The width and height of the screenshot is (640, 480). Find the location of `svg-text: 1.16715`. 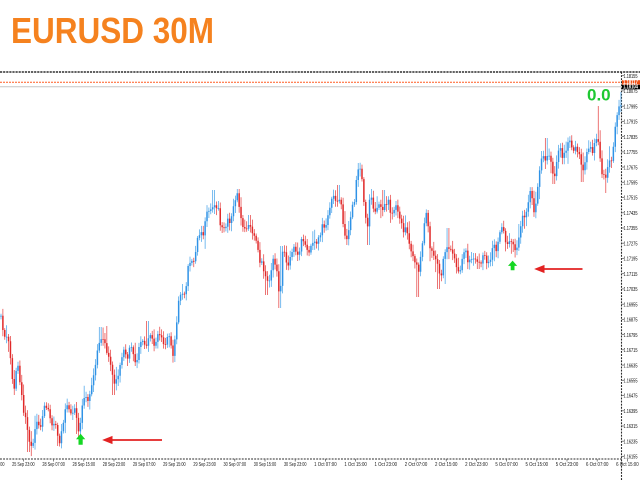

svg-text: 1.16715 is located at coordinates (631, 351).